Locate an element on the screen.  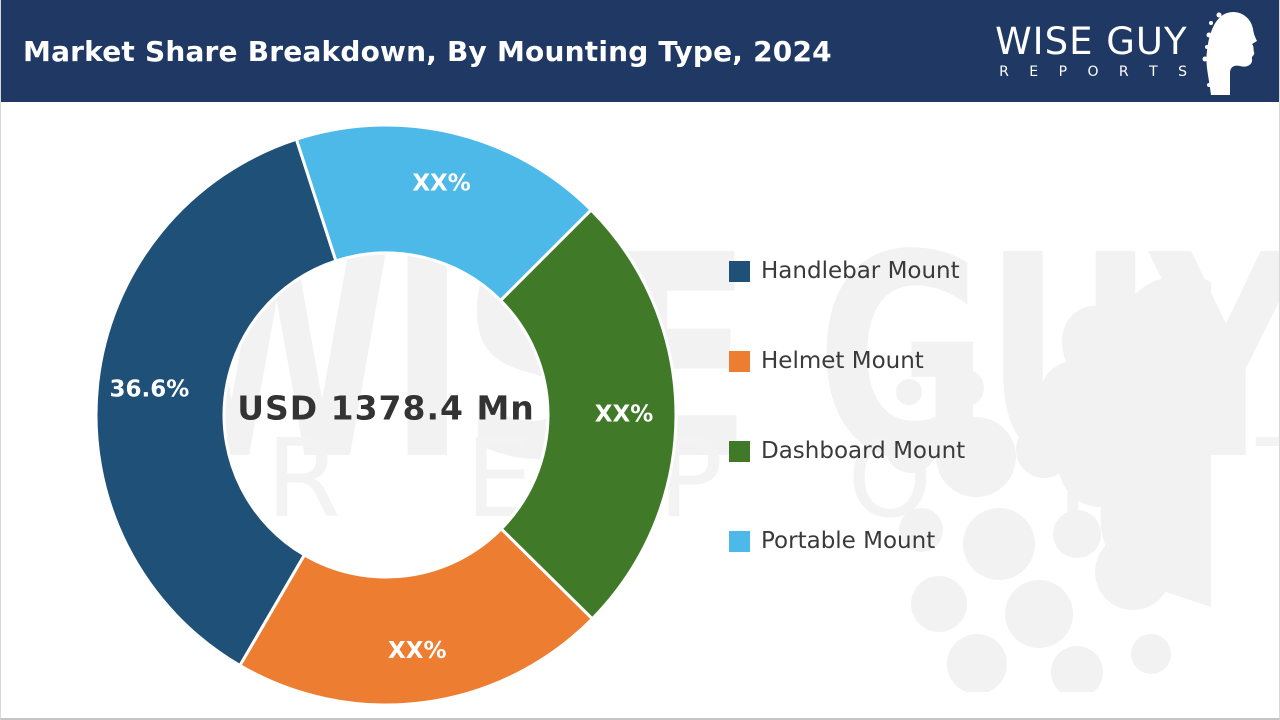
brand-logo: WISE GUY R E P O R T S is located at coordinates (1128, 51).